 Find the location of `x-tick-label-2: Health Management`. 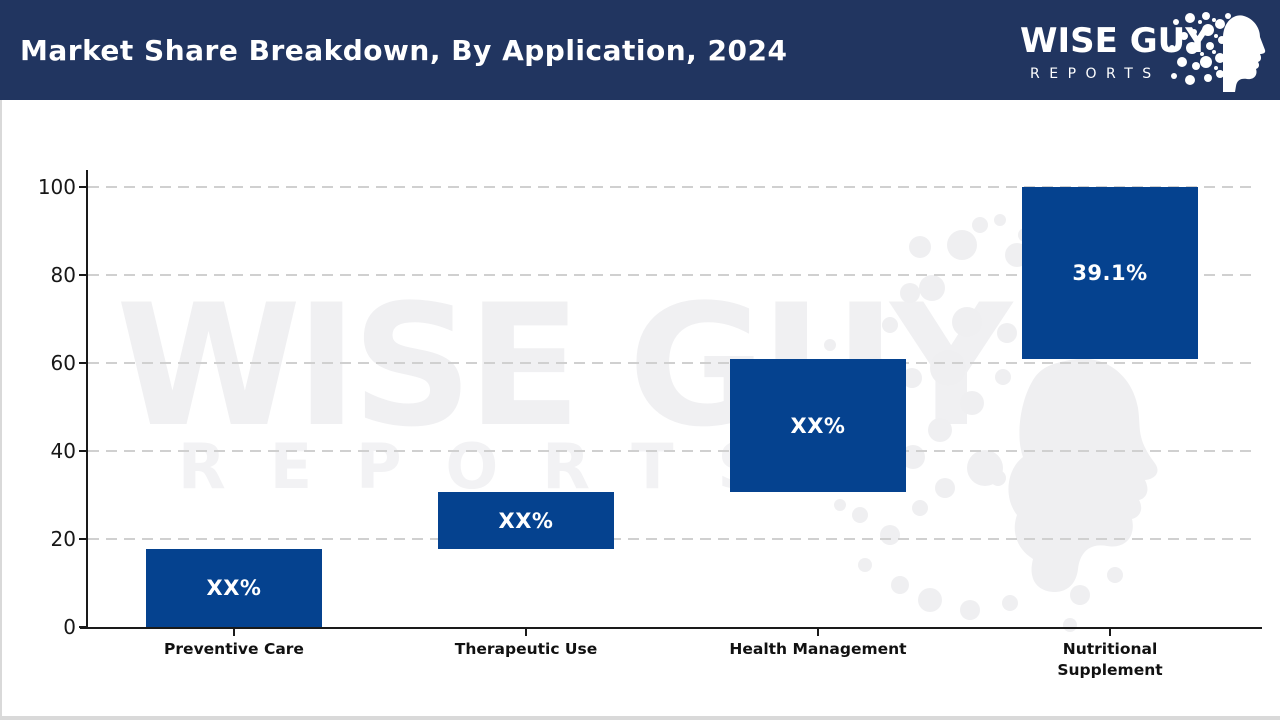

x-tick-label-2: Health Management is located at coordinates (818, 649).